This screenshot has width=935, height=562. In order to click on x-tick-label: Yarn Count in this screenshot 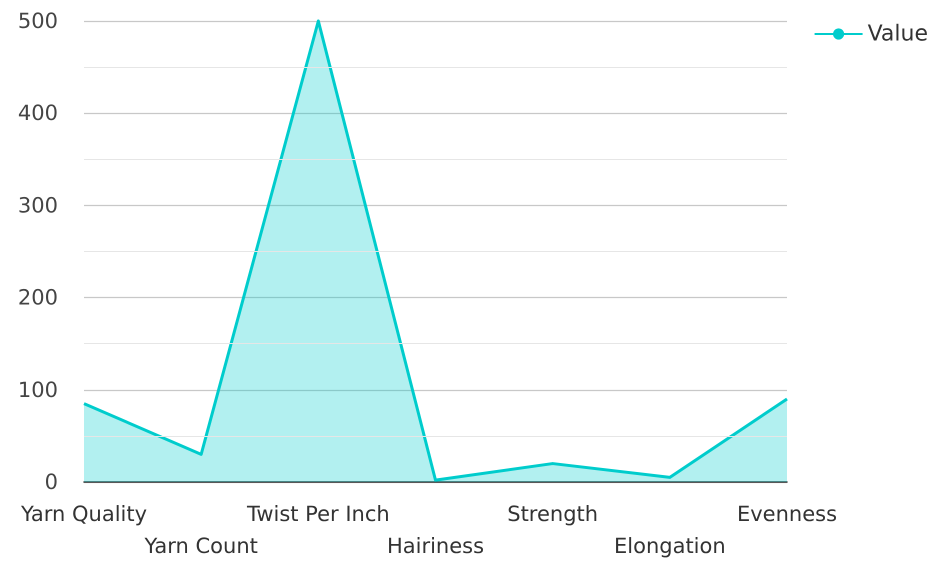, I will do `click(200, 546)`.